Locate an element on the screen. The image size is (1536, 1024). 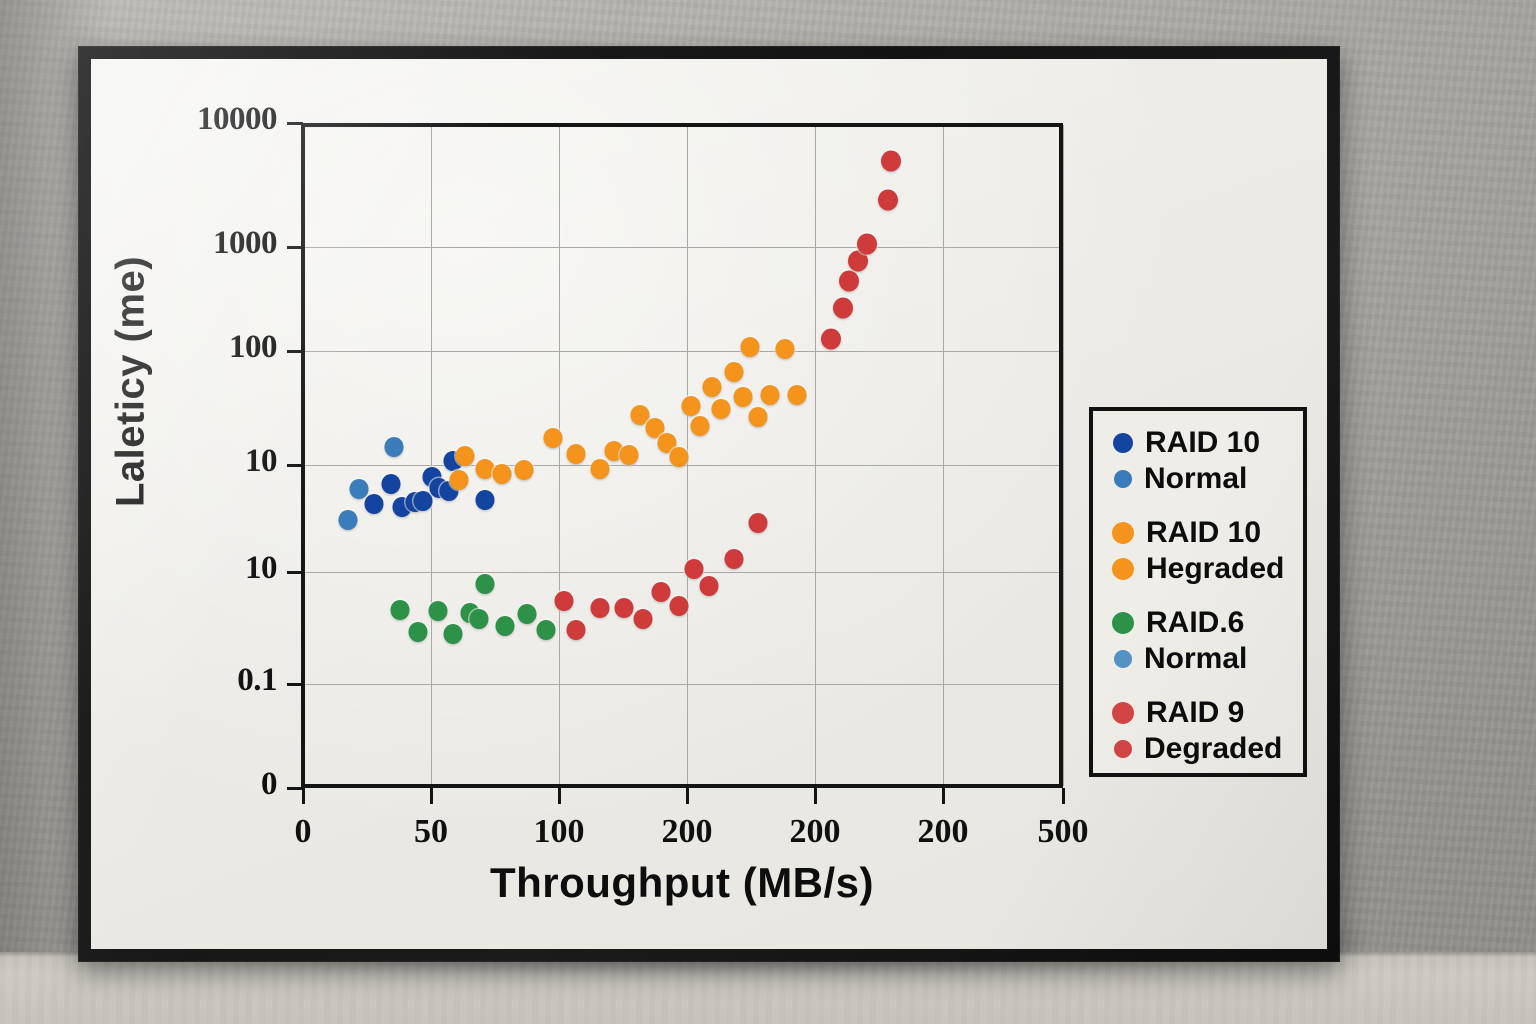
legend-group-2: RAID.6 Normal is located at coordinates (1200, 641).